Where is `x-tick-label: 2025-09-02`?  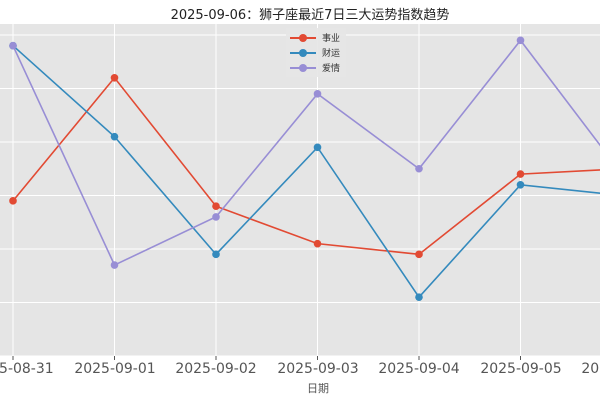
x-tick-label: 2025-09-02 is located at coordinates (216, 369).